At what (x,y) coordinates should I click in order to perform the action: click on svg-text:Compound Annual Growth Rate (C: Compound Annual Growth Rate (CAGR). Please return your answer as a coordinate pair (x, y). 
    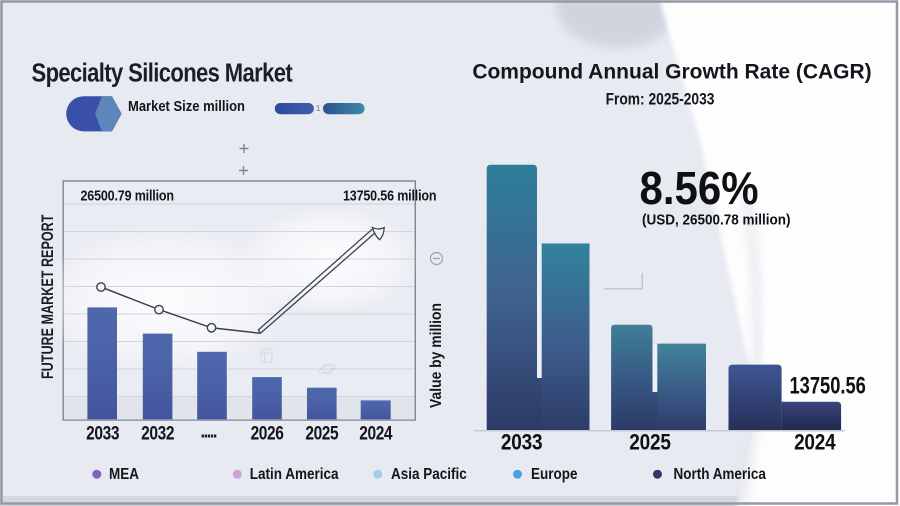
    Looking at the image, I should click on (671, 72).